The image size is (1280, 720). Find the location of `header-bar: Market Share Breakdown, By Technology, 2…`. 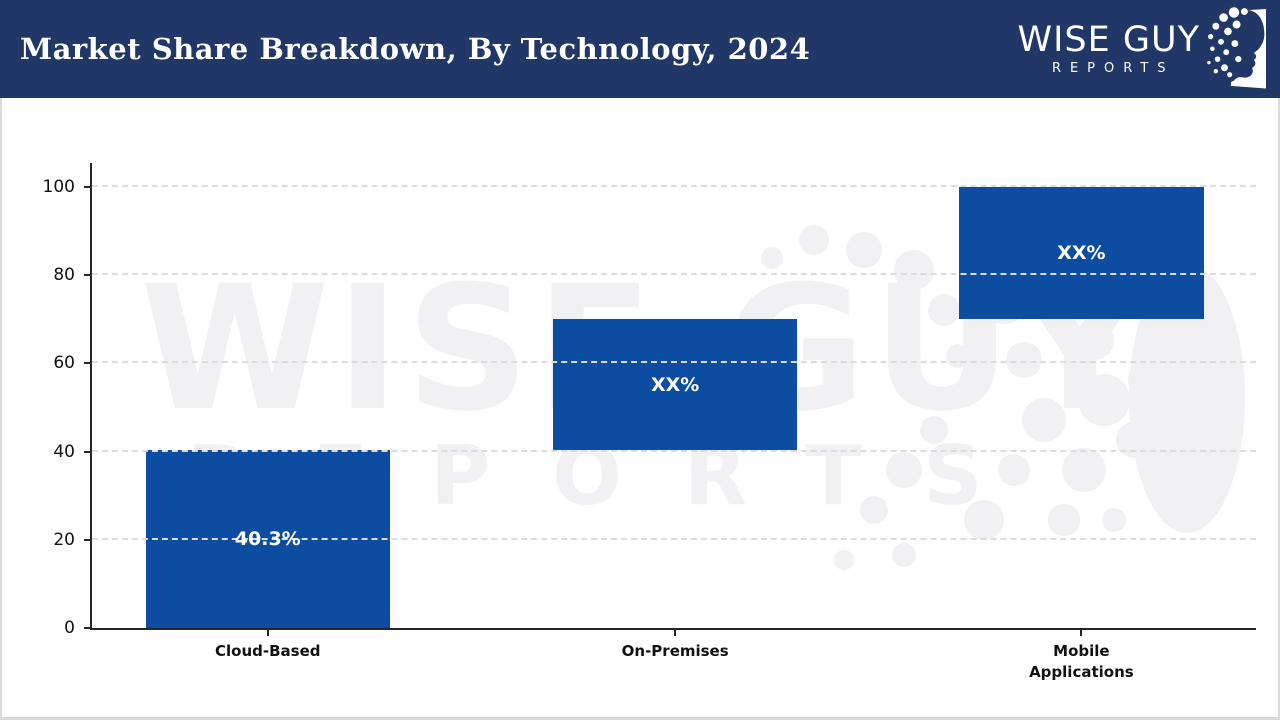

header-bar: Market Share Breakdown, By Technology, 2… is located at coordinates (640, 49).